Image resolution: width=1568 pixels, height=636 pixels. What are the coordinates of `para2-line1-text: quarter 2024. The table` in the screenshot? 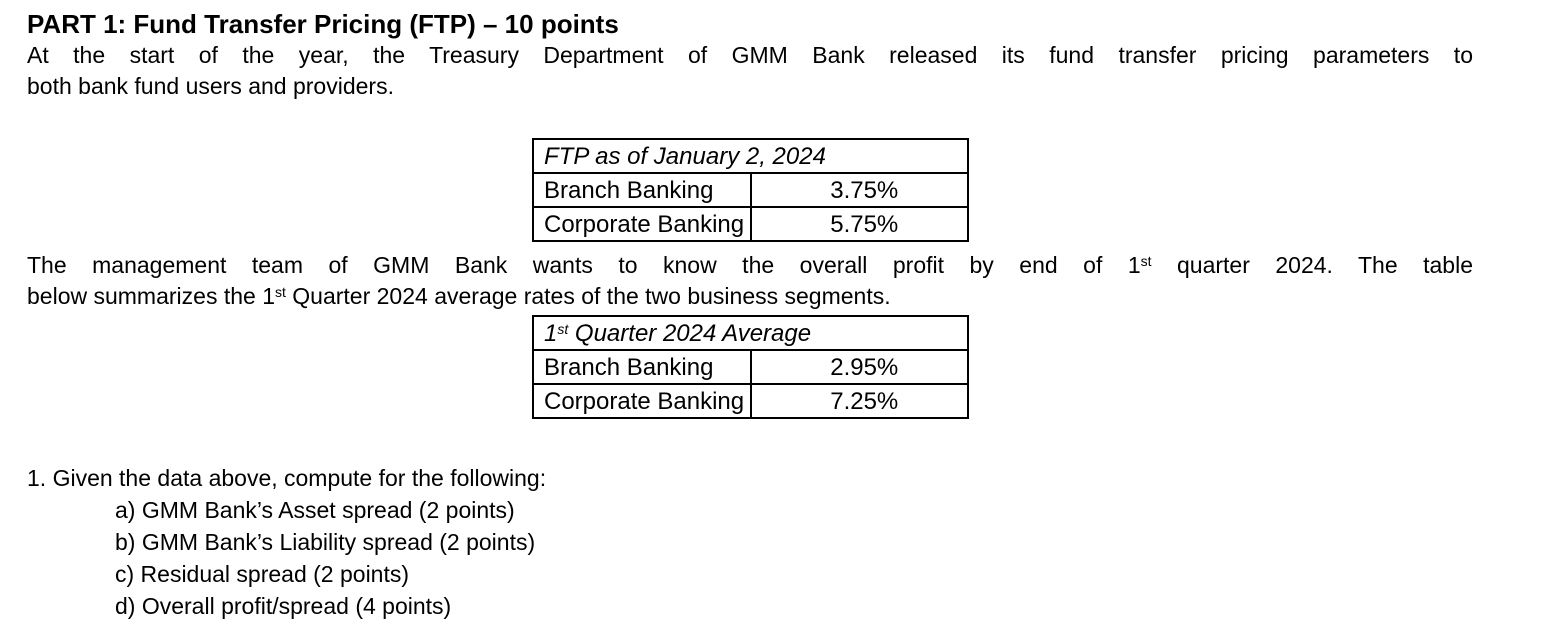 It's located at (1312, 265).